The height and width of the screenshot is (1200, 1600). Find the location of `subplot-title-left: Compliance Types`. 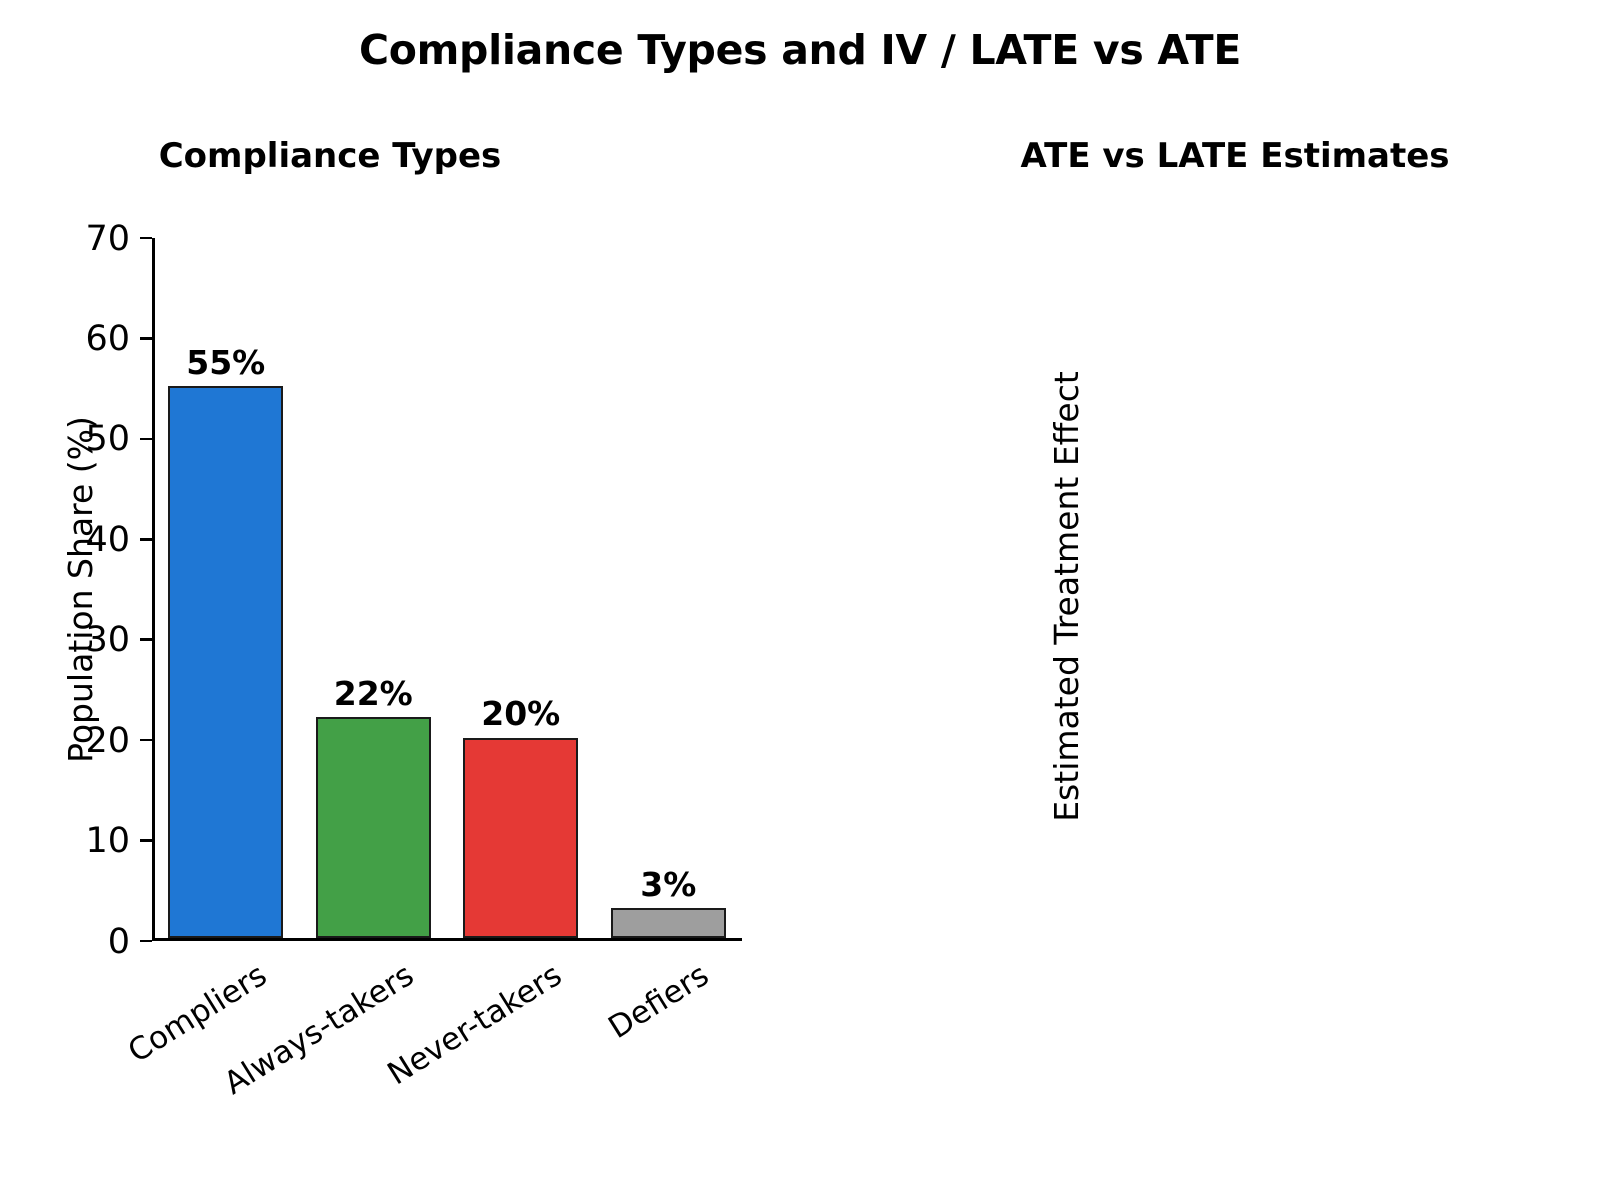

subplot-title-left: Compliance Types is located at coordinates (330, 156).